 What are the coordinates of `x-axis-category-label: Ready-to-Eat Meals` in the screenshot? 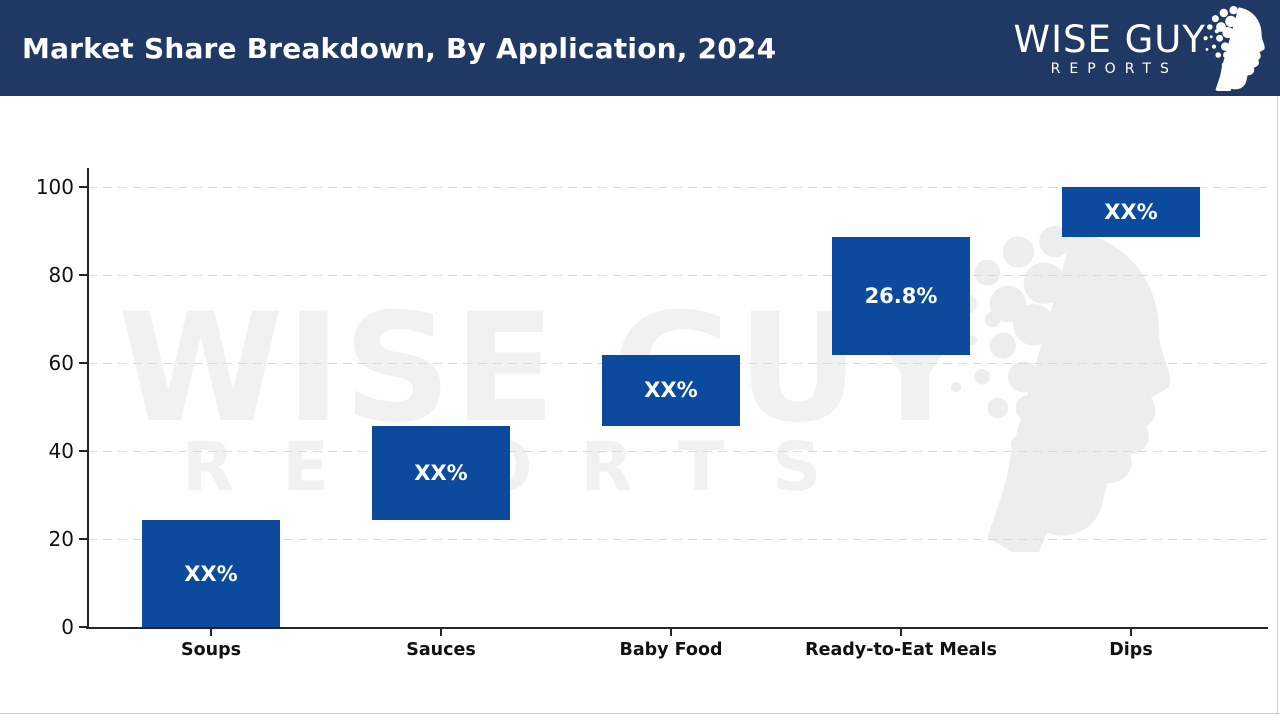 It's located at (901, 650).